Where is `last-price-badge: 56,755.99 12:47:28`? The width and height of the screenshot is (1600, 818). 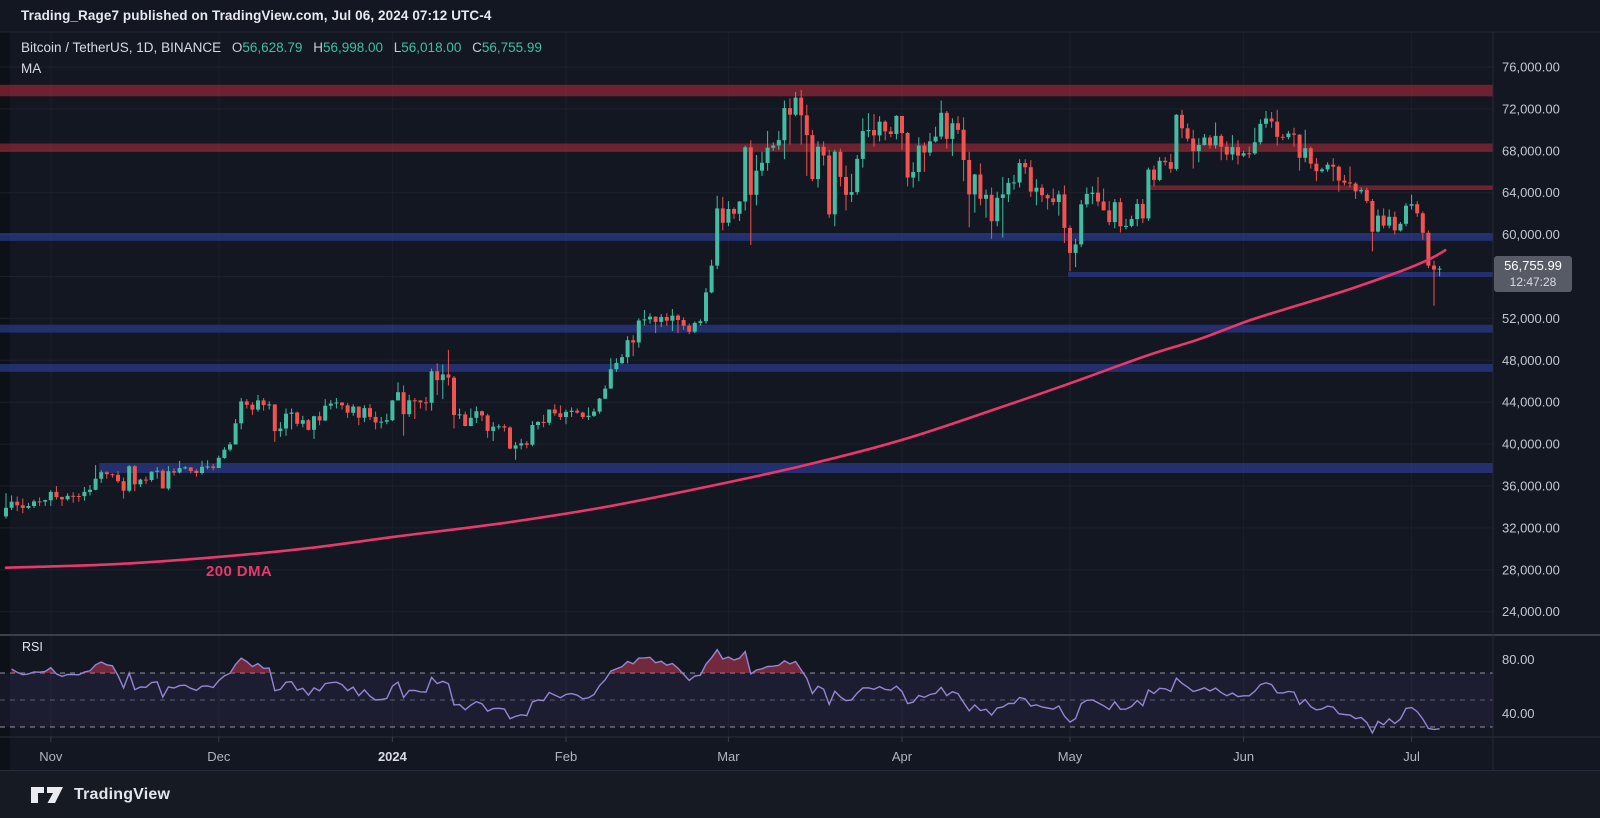
last-price-badge: 56,755.99 12:47:28 is located at coordinates (1533, 274).